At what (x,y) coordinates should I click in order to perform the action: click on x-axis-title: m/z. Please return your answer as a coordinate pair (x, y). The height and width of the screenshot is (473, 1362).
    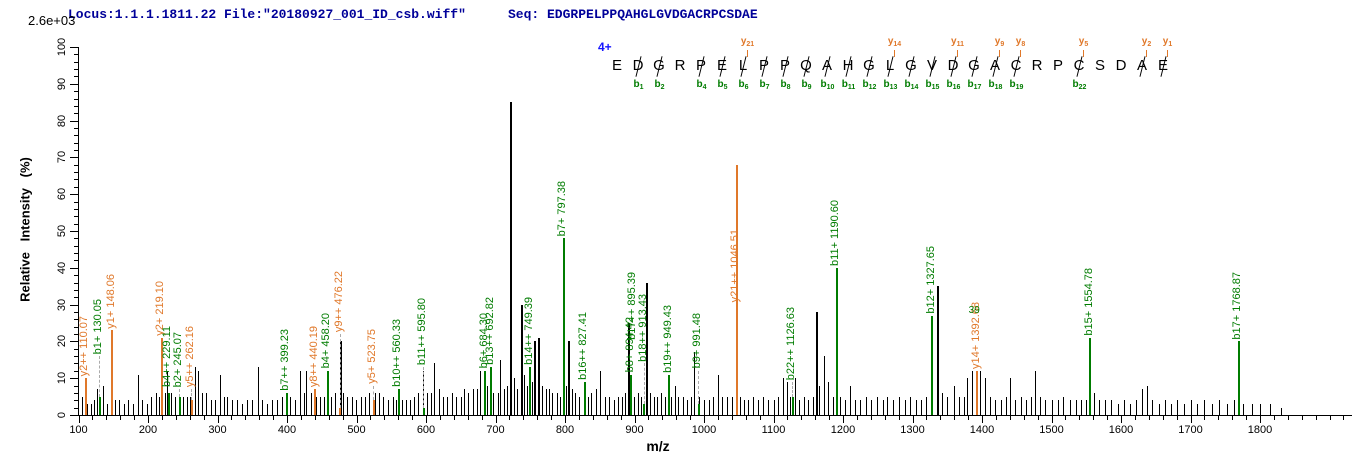
    Looking at the image, I should click on (658, 446).